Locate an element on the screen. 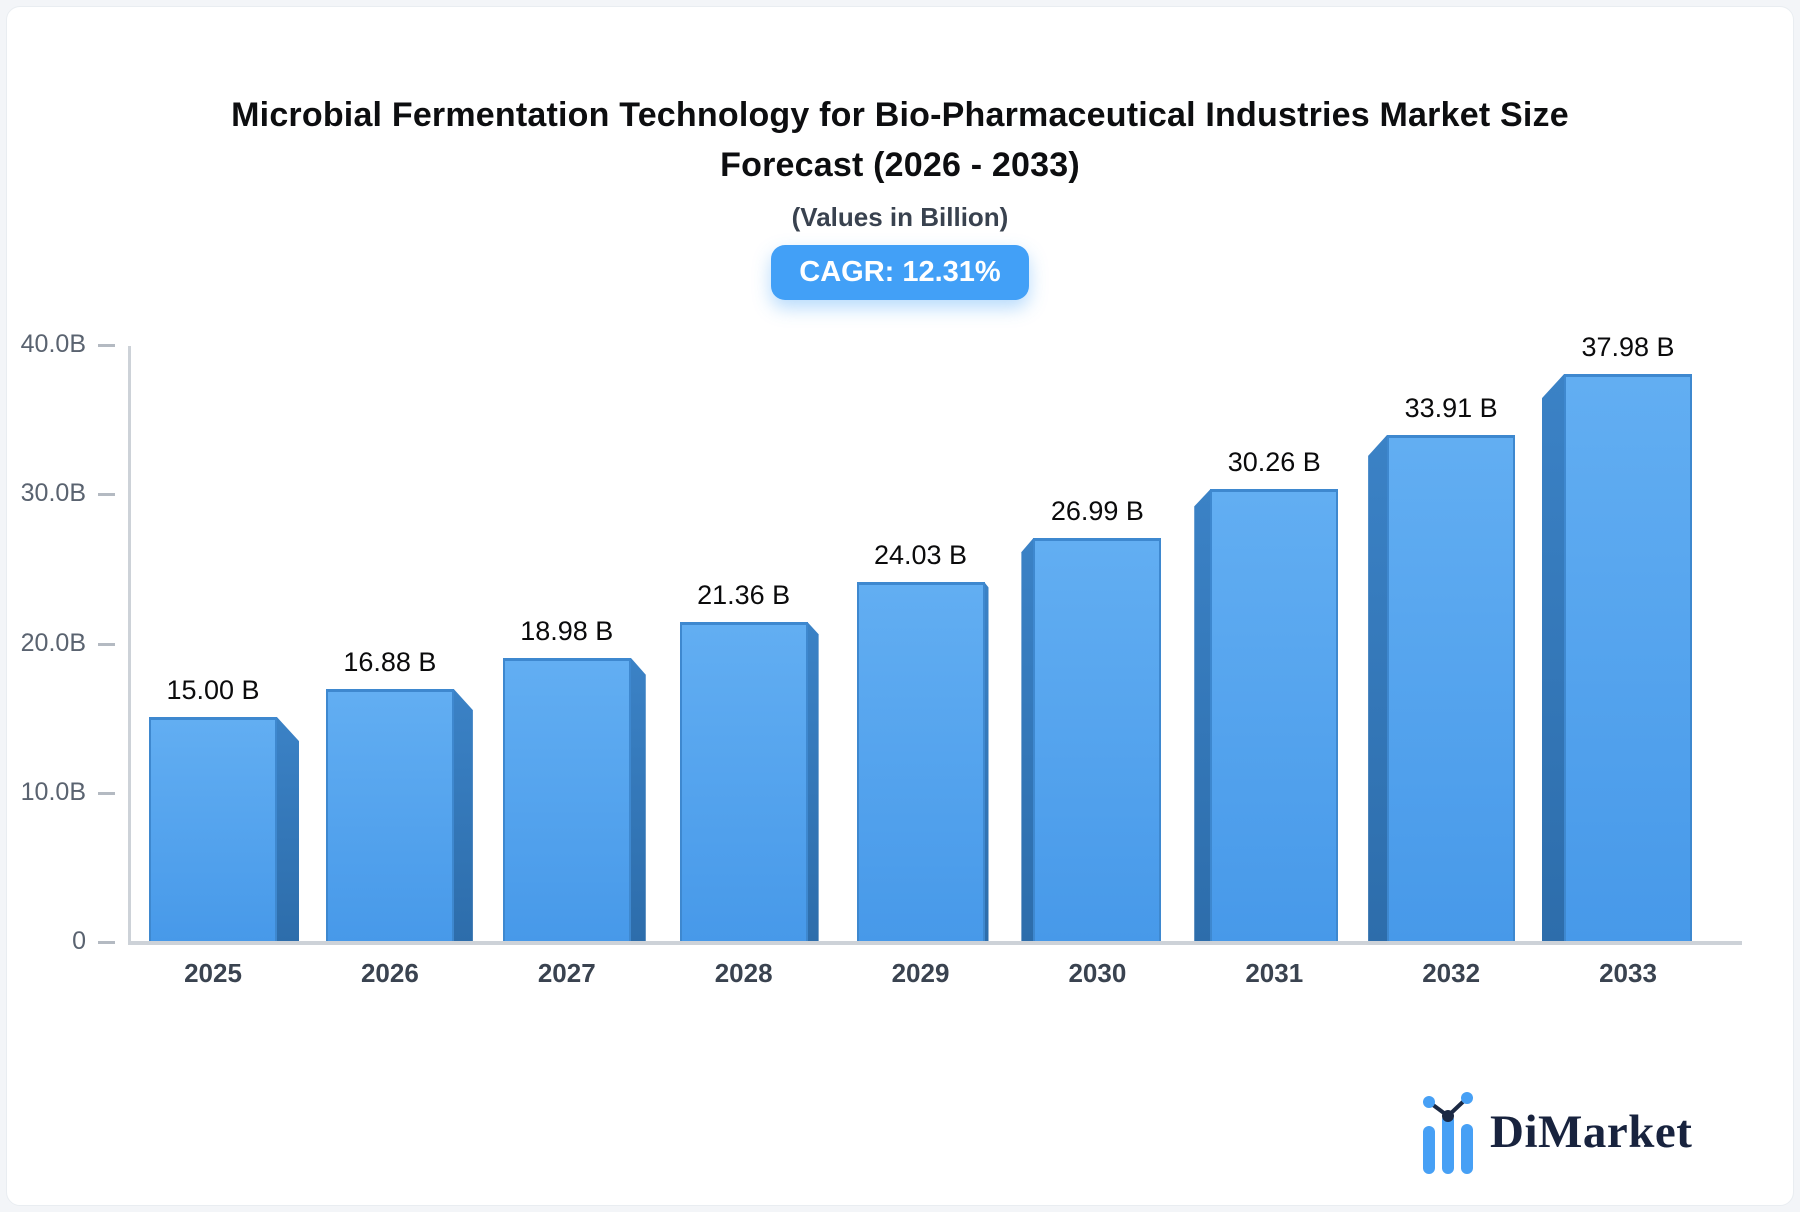 The height and width of the screenshot is (1212, 1800). bar-side-2029 is located at coordinates (986, 761).